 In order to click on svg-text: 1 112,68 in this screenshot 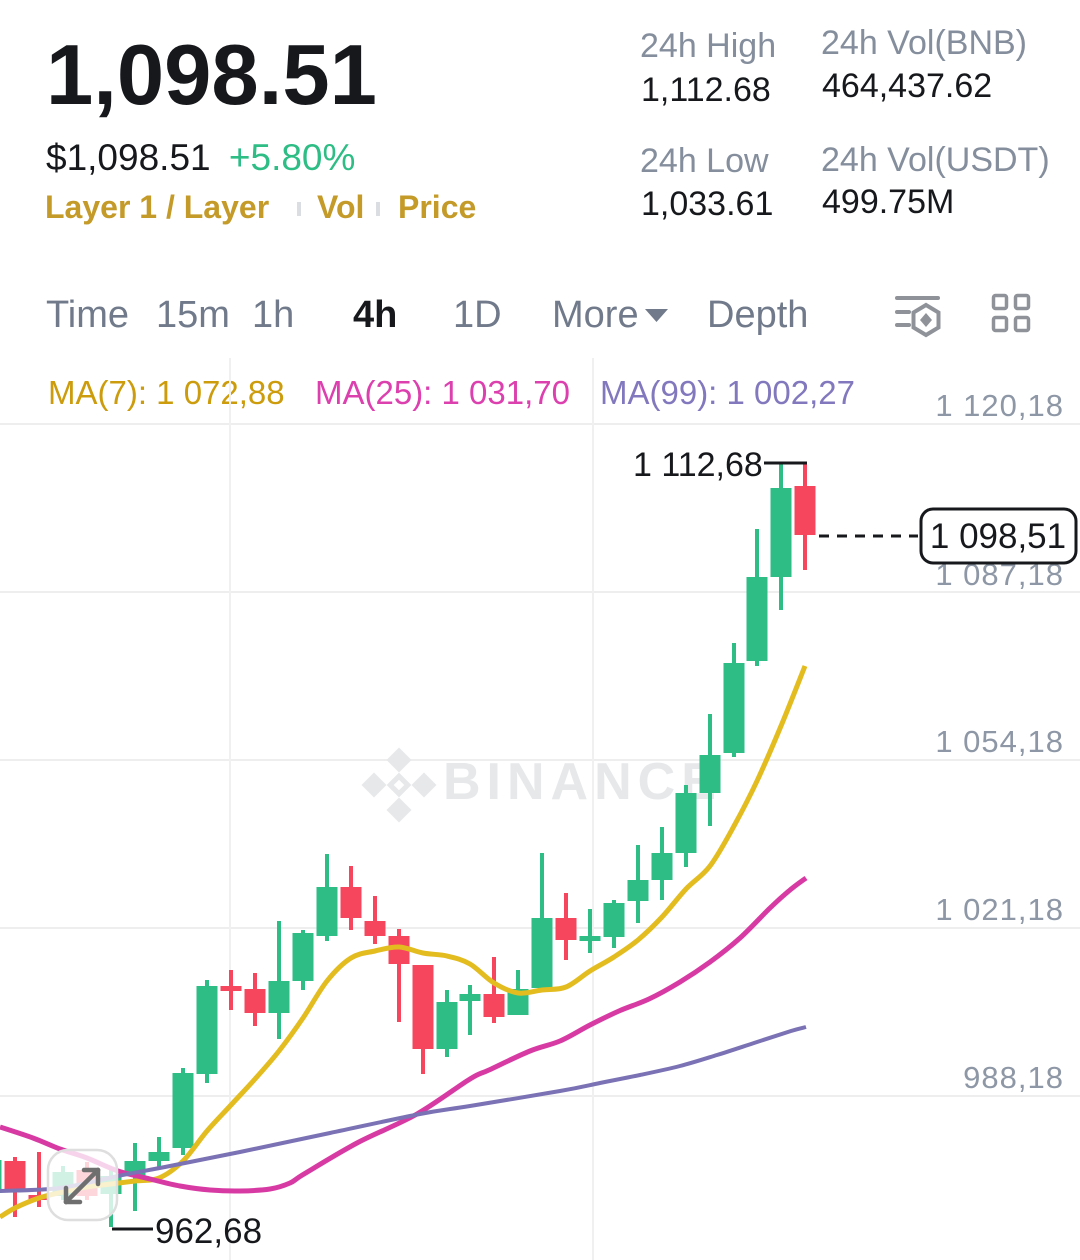, I will do `click(698, 465)`.